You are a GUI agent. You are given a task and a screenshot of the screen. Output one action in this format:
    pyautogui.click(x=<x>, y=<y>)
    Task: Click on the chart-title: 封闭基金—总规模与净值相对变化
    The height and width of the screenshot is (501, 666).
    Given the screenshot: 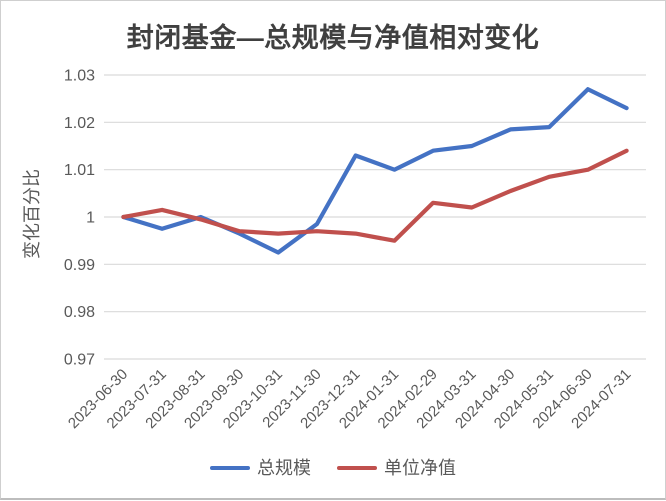 What is the action you would take?
    pyautogui.click(x=333, y=38)
    